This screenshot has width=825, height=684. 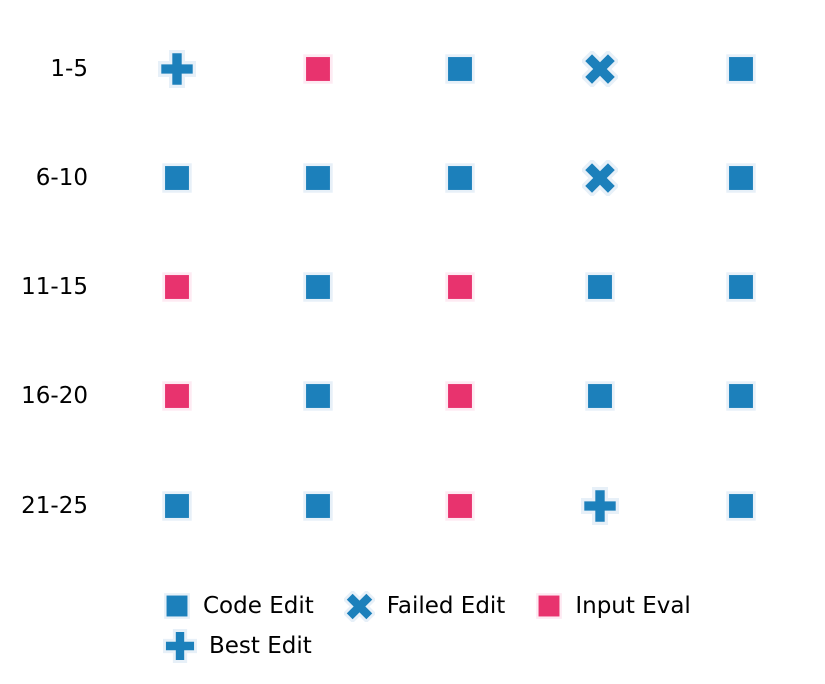 I want to click on row-label-6-10: 6-10, so click(x=61, y=178).